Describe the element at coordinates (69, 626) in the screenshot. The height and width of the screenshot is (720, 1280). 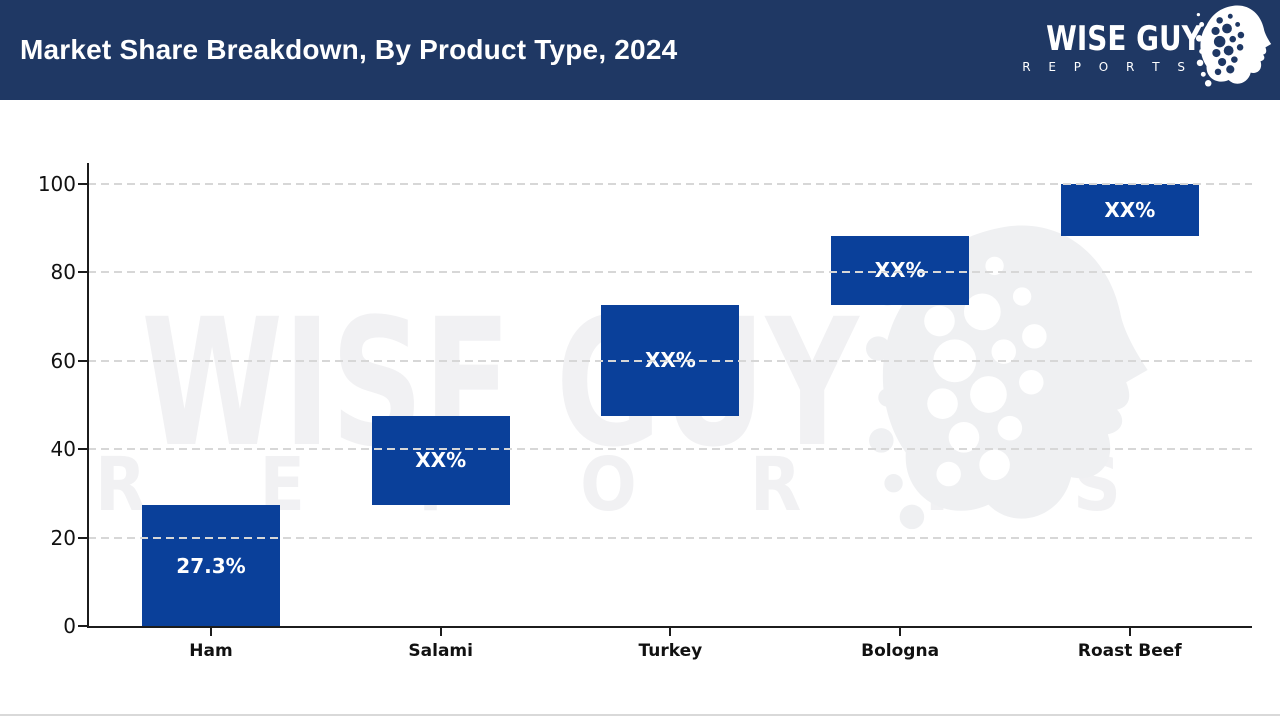
I see `y-axis-tick-label: 0` at that location.